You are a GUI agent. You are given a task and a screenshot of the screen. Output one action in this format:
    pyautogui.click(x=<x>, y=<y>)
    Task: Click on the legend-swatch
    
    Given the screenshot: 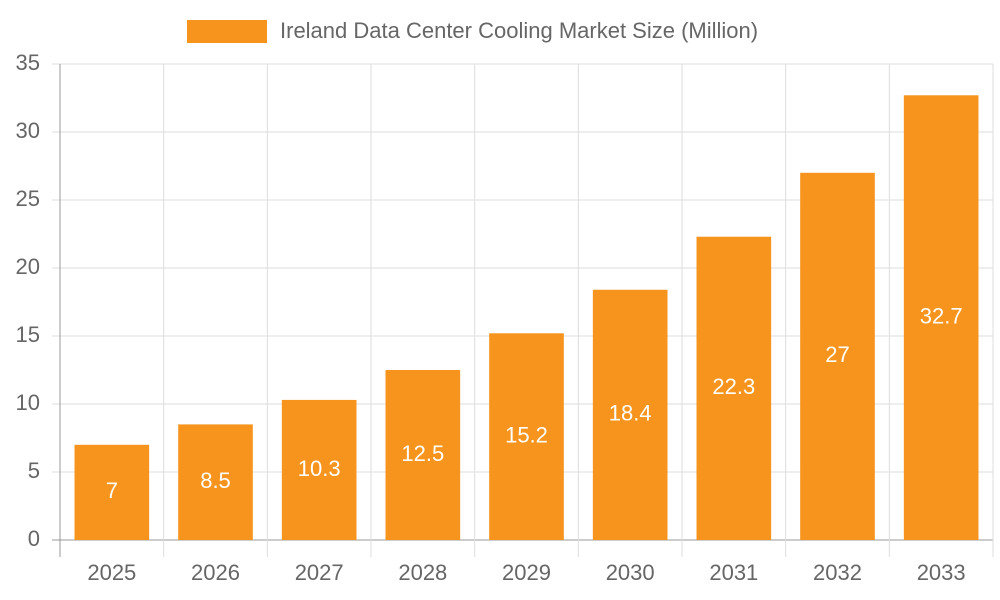 What is the action you would take?
    pyautogui.click(x=227, y=31)
    